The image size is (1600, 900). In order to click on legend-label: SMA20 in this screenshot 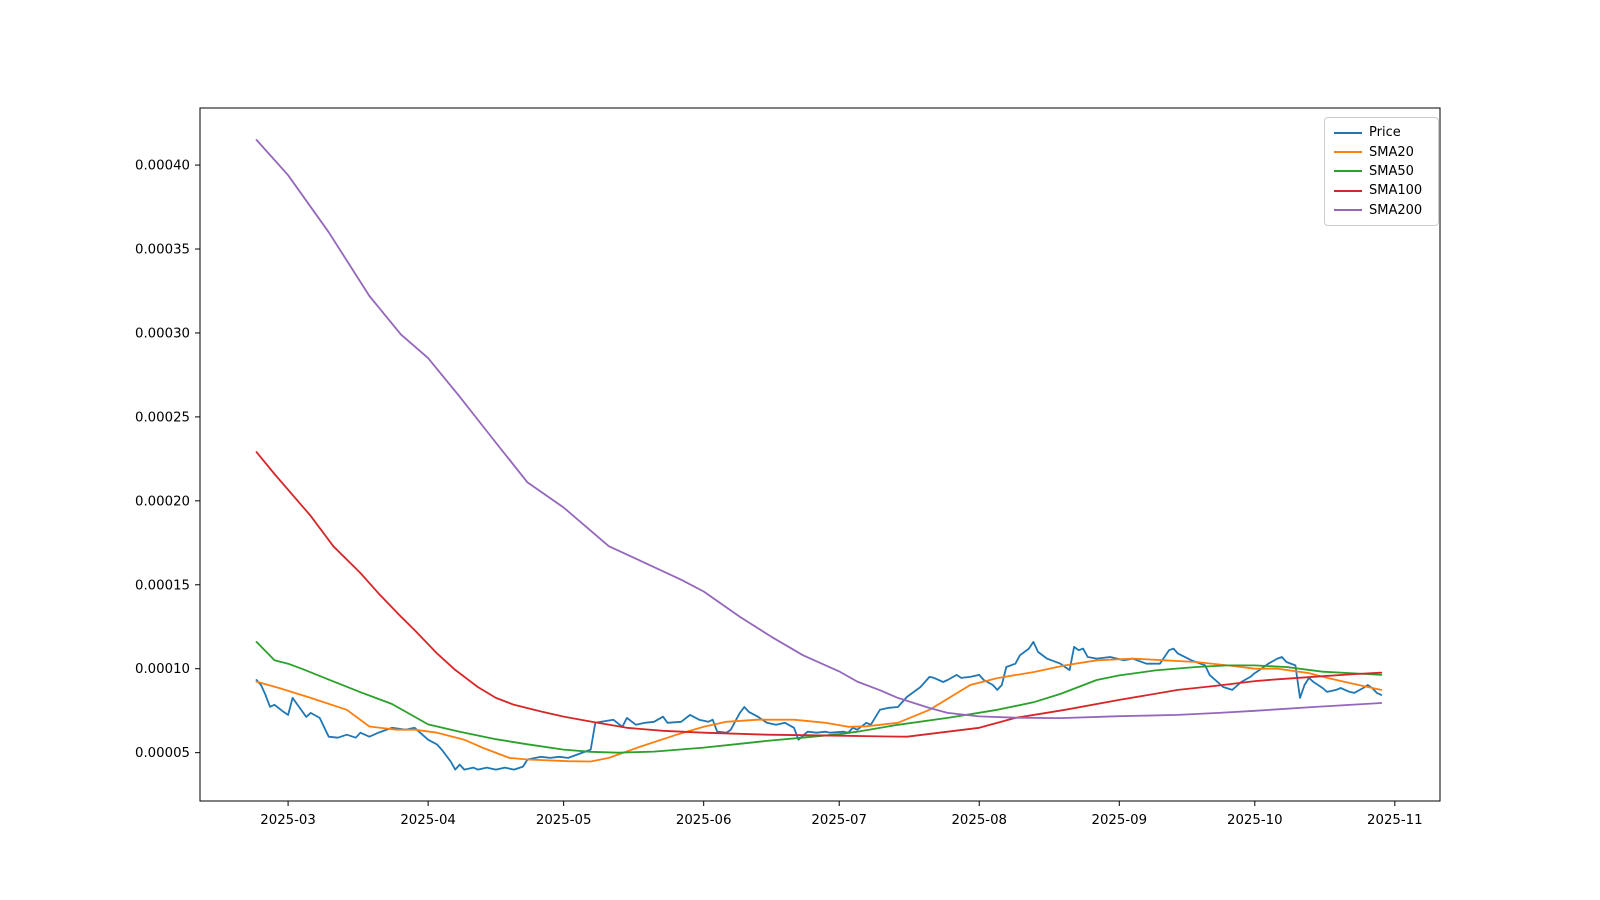, I will do `click(1391, 152)`.